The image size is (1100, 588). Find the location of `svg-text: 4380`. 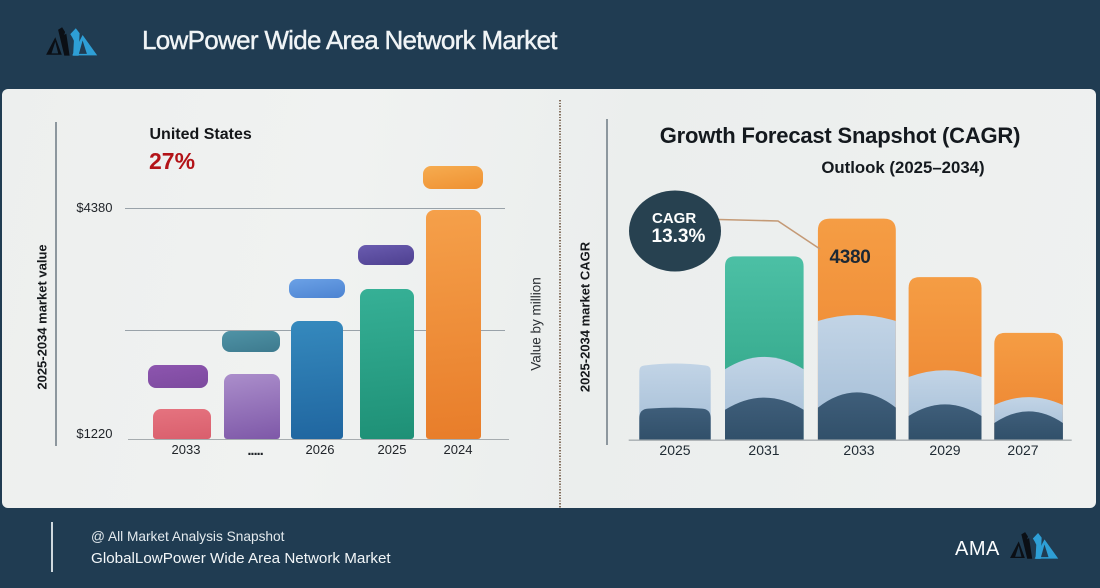

svg-text: 4380 is located at coordinates (850, 257).